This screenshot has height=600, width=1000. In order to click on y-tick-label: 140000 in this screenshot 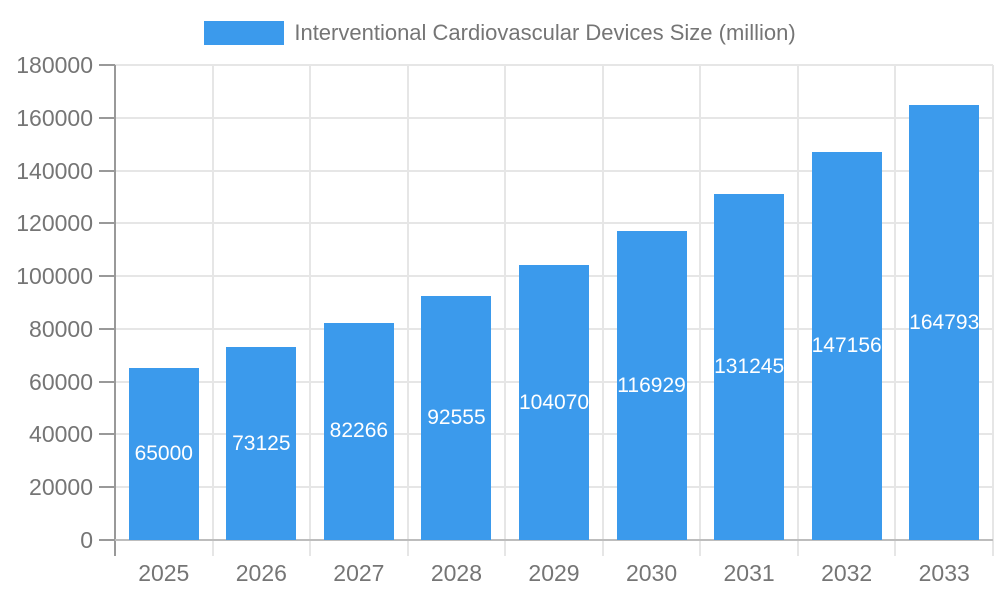, I will do `click(54, 170)`.